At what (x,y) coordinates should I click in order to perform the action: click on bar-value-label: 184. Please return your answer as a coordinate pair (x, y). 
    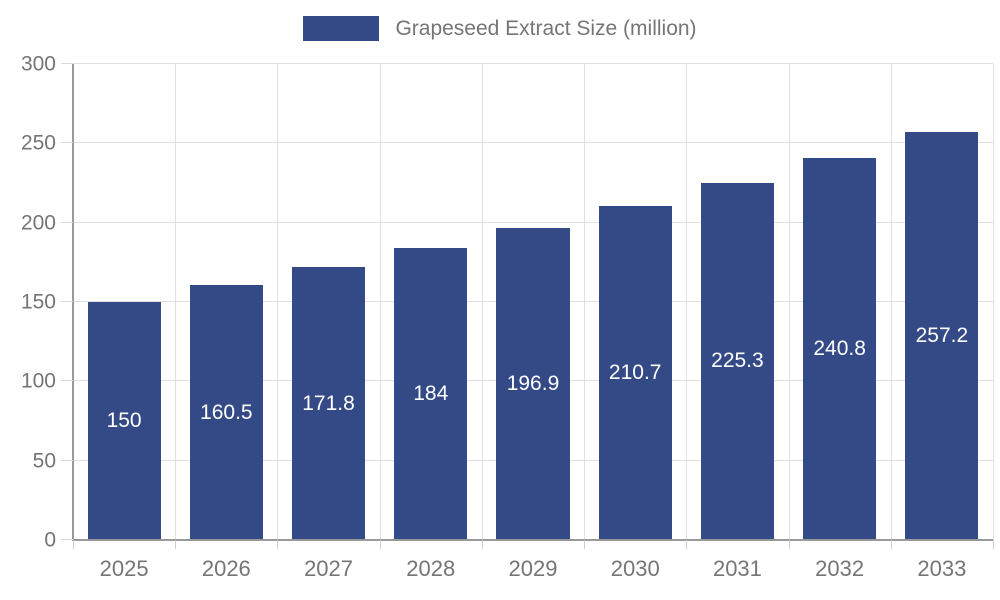
    Looking at the image, I should click on (431, 394).